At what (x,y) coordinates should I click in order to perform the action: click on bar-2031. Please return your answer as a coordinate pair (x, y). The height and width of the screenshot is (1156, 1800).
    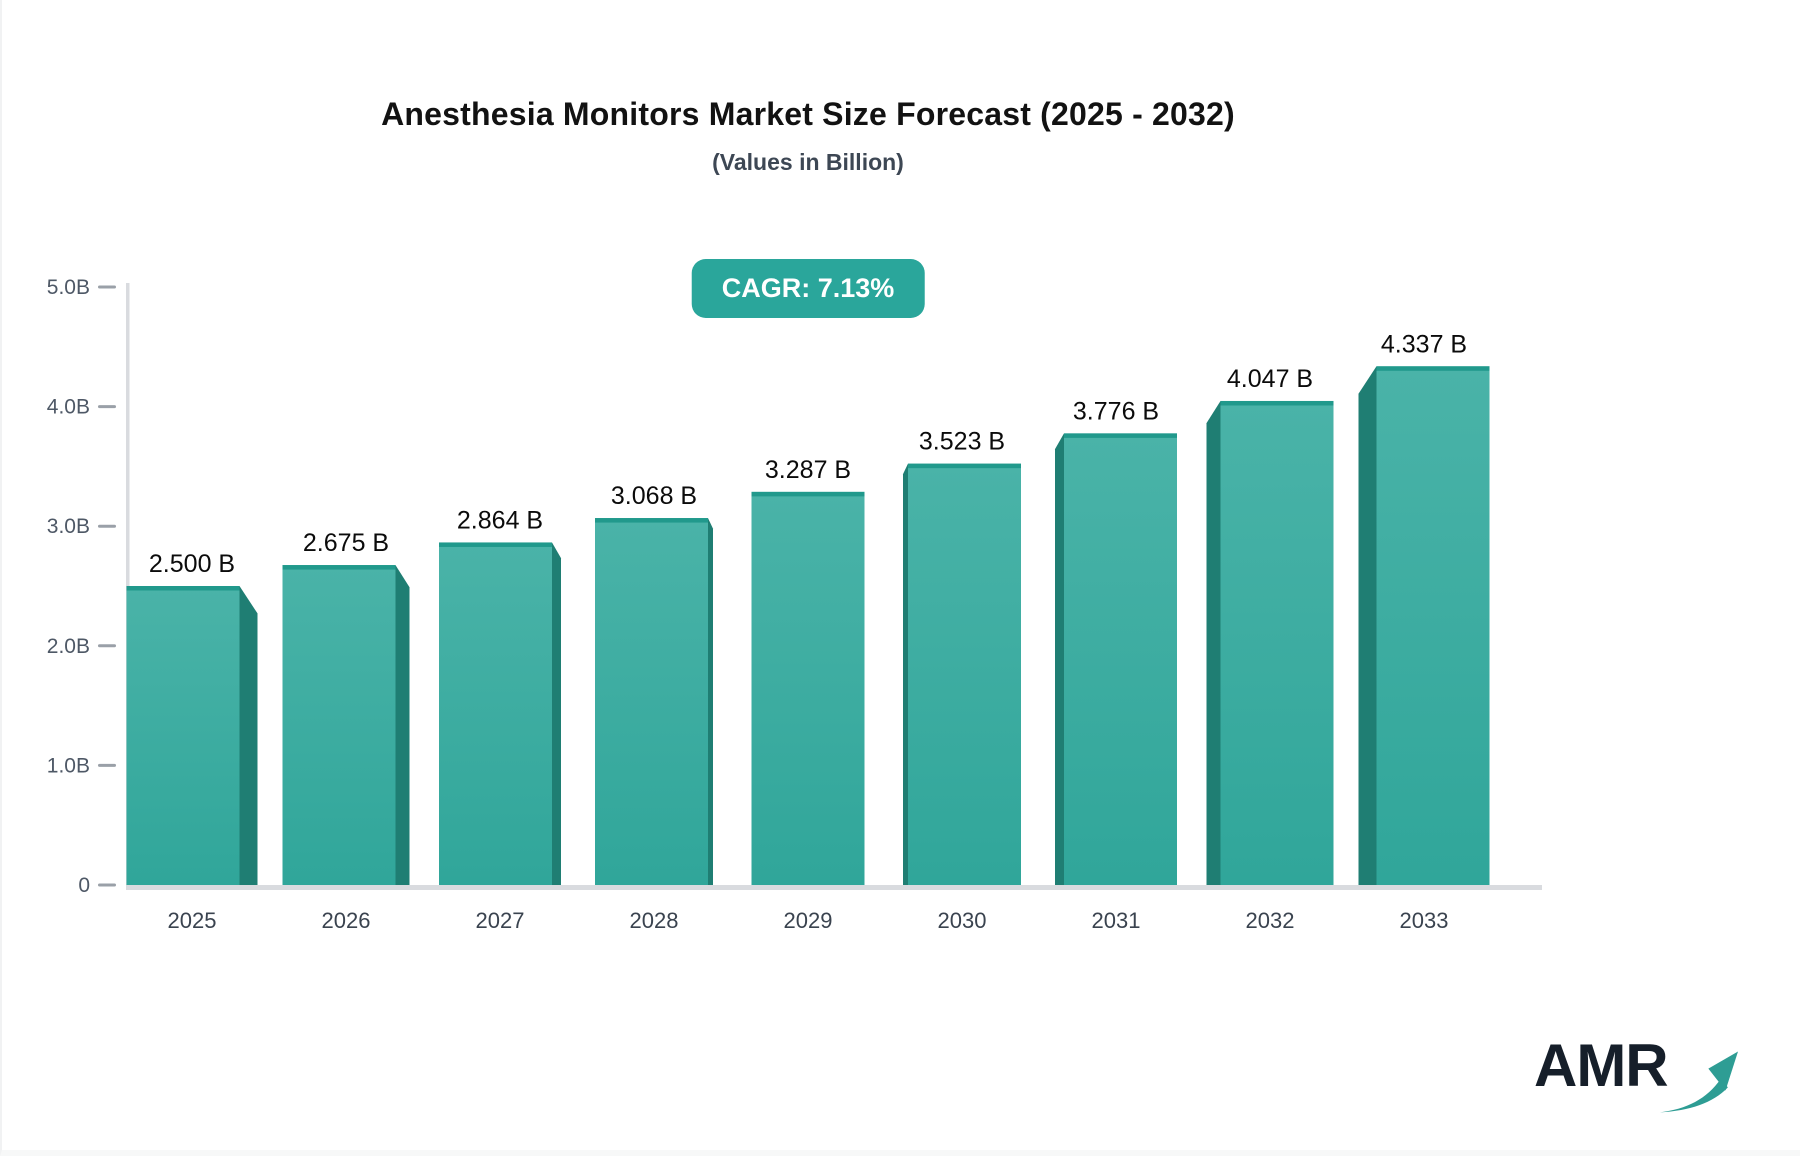
    Looking at the image, I should click on (1120, 659).